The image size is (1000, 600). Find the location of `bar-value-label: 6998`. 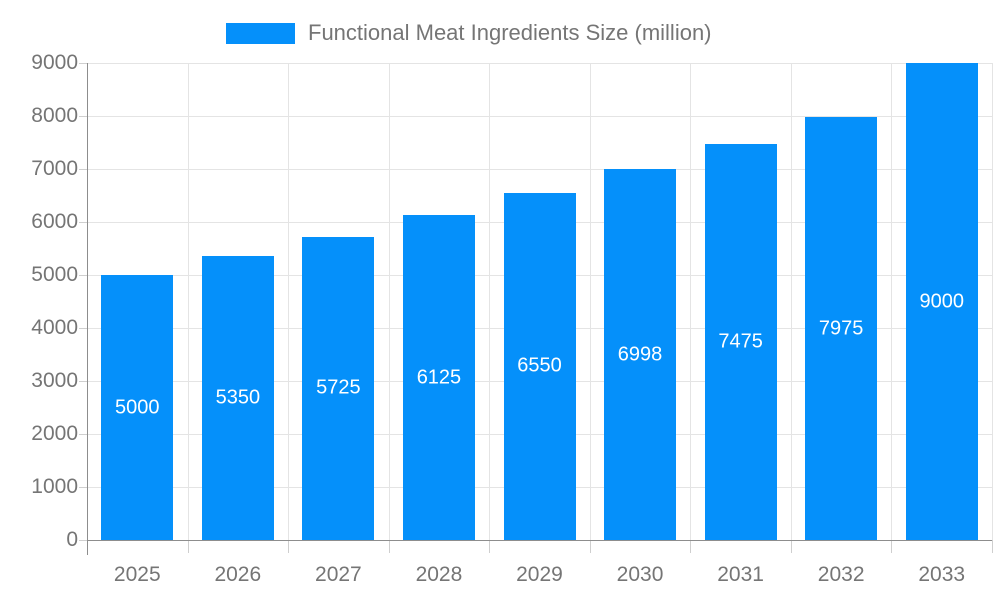

bar-value-label: 6998 is located at coordinates (640, 354).